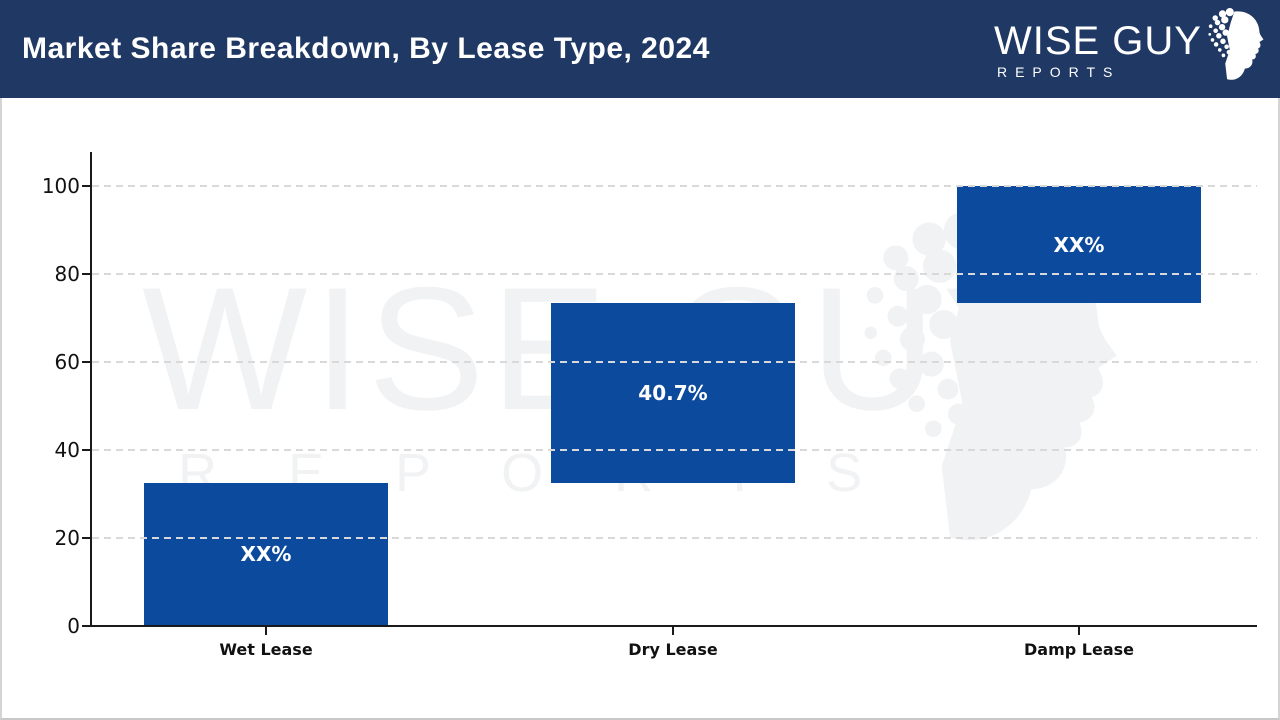  I want to click on bar-damp-lease: XX%, so click(1079, 245).